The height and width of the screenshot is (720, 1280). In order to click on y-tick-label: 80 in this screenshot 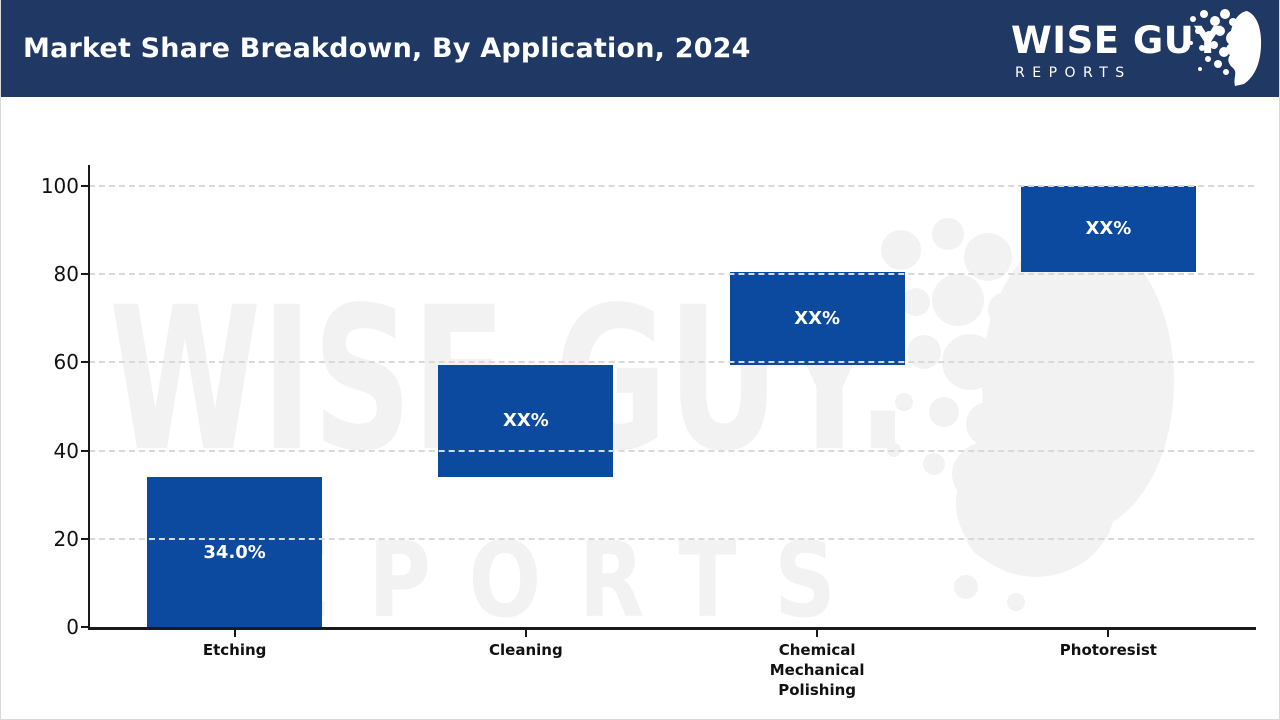, I will do `click(66, 274)`.